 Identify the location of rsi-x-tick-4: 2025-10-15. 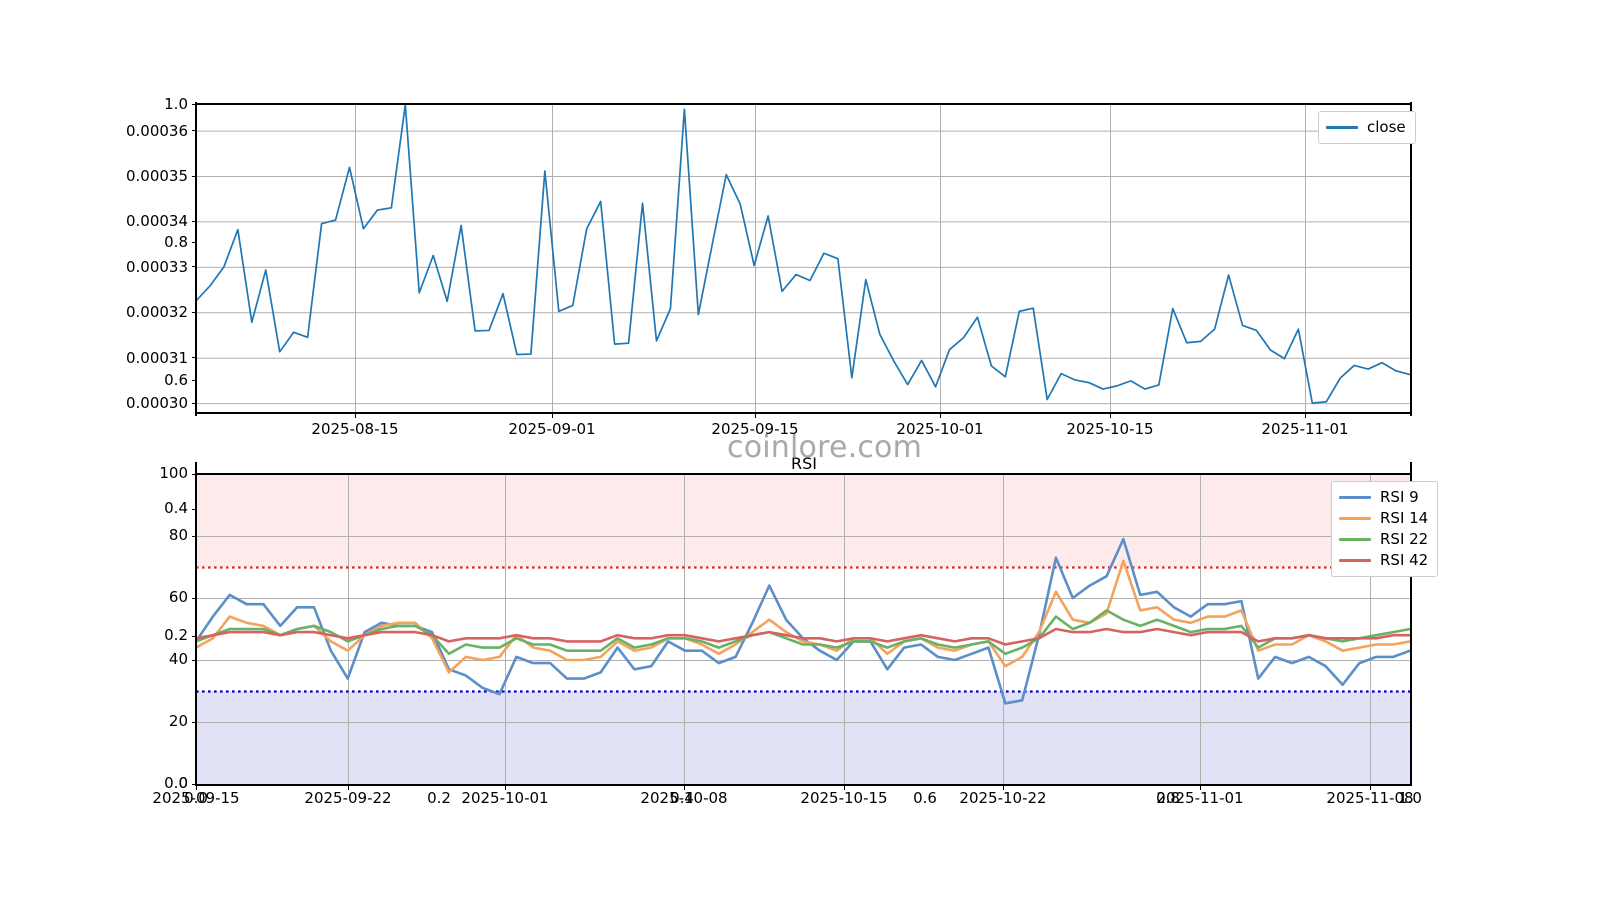
(844, 798).